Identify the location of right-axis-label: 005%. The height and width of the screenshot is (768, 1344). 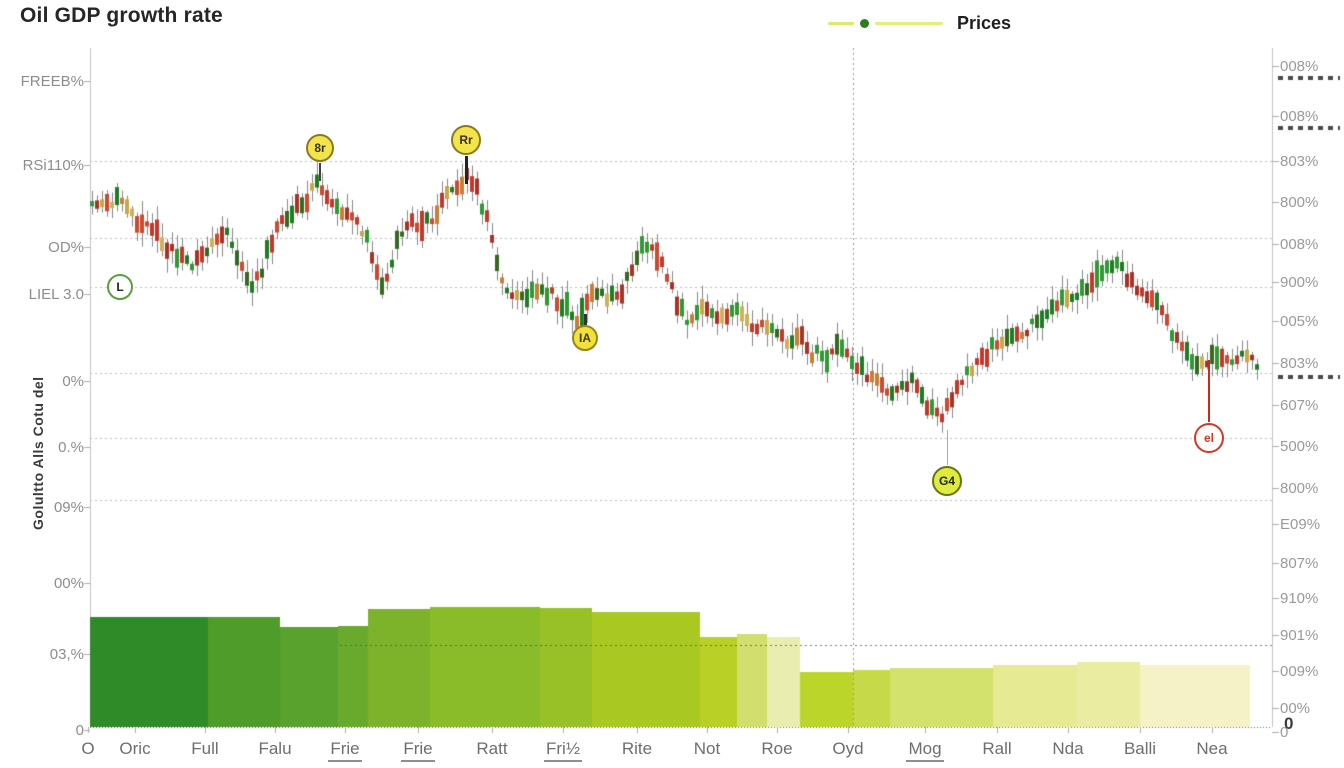
(1299, 321).